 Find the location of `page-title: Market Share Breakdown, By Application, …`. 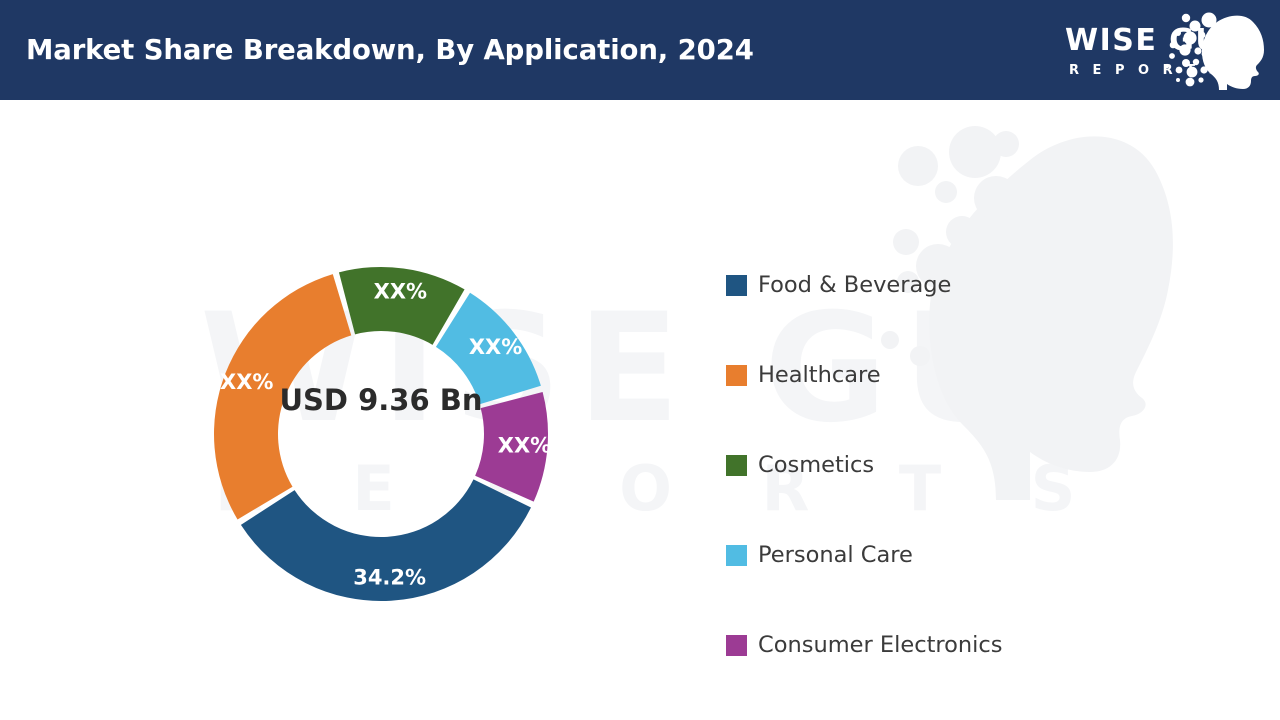

page-title: Market Share Breakdown, By Application, … is located at coordinates (390, 50).